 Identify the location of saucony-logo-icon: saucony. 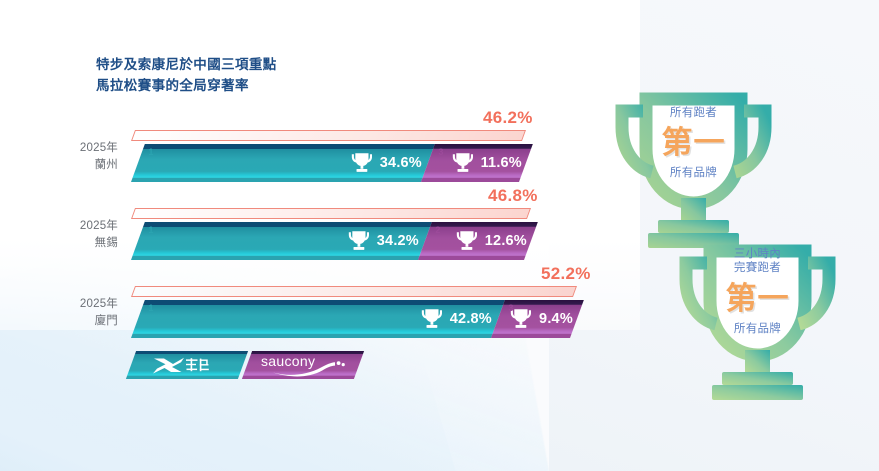
(303, 365).